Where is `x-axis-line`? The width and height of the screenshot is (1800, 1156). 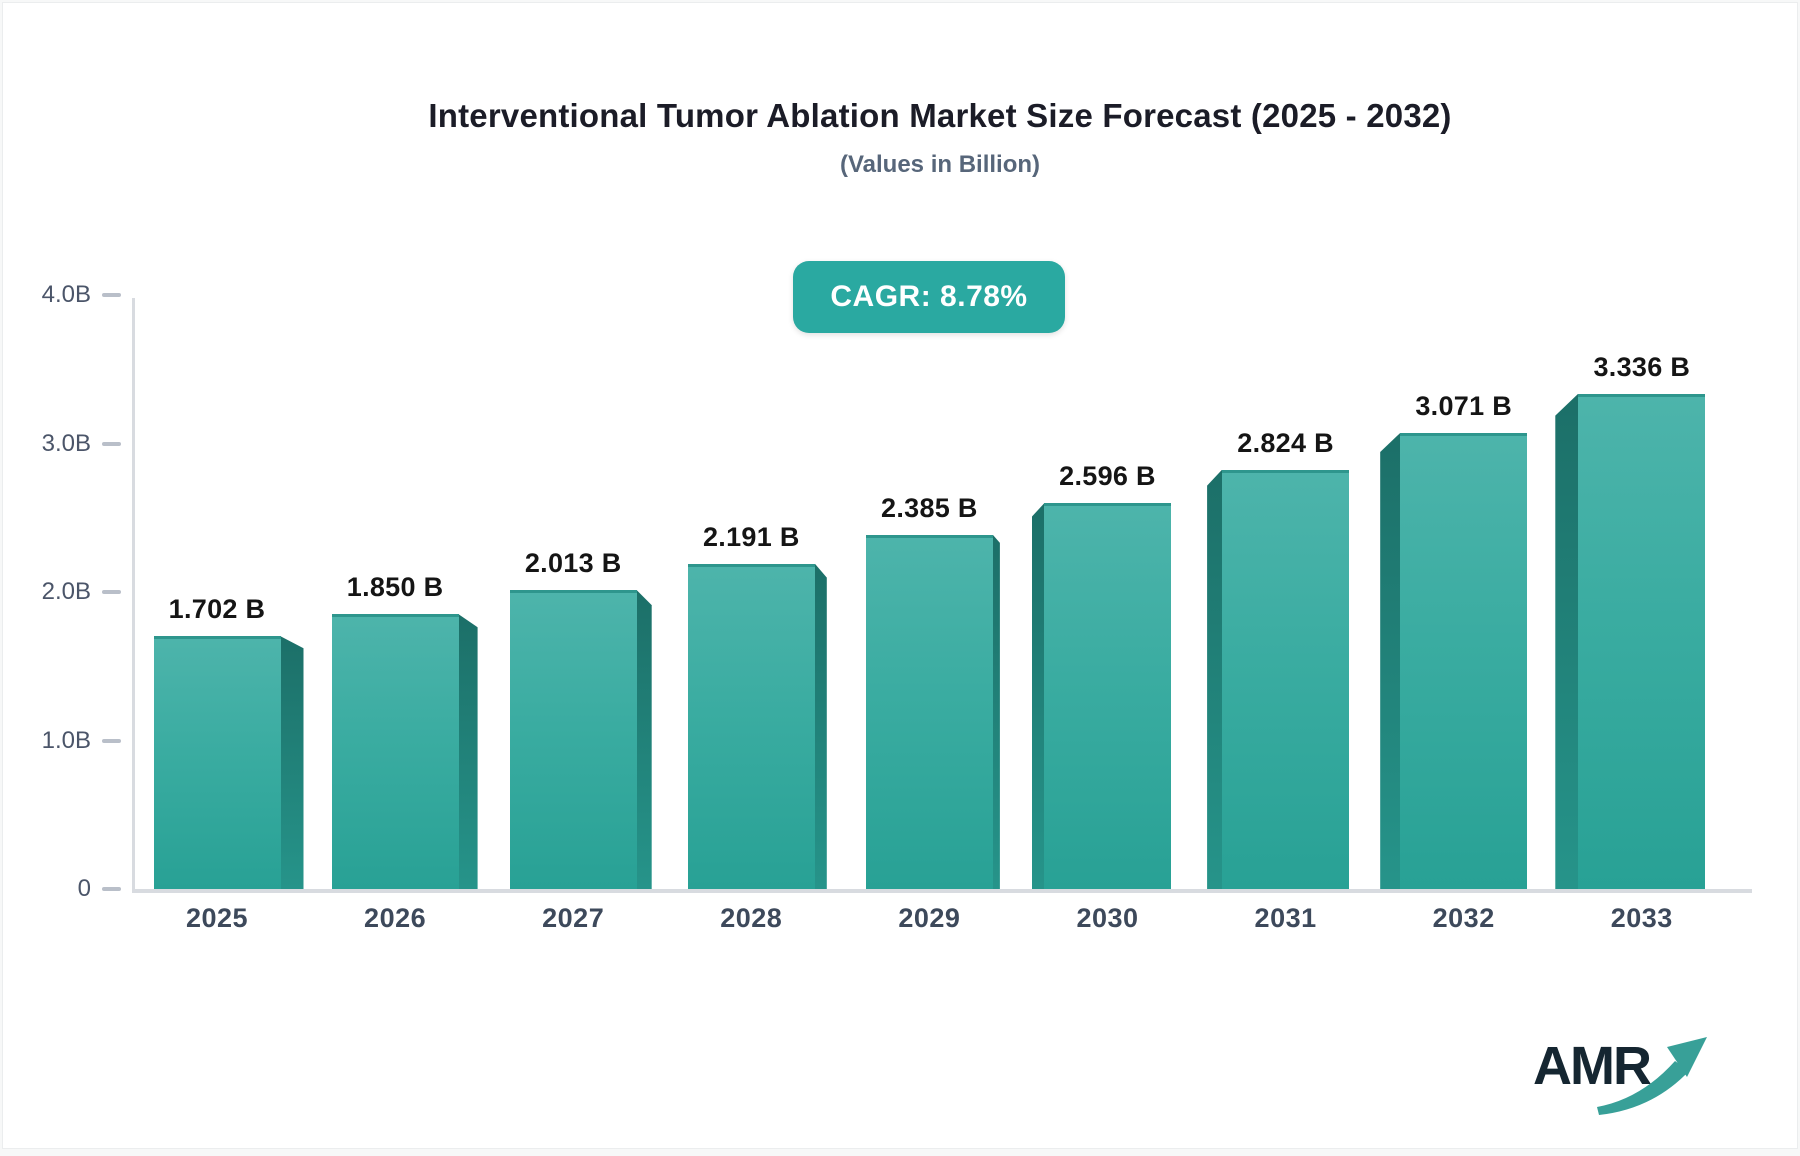
x-axis-line is located at coordinates (942, 891).